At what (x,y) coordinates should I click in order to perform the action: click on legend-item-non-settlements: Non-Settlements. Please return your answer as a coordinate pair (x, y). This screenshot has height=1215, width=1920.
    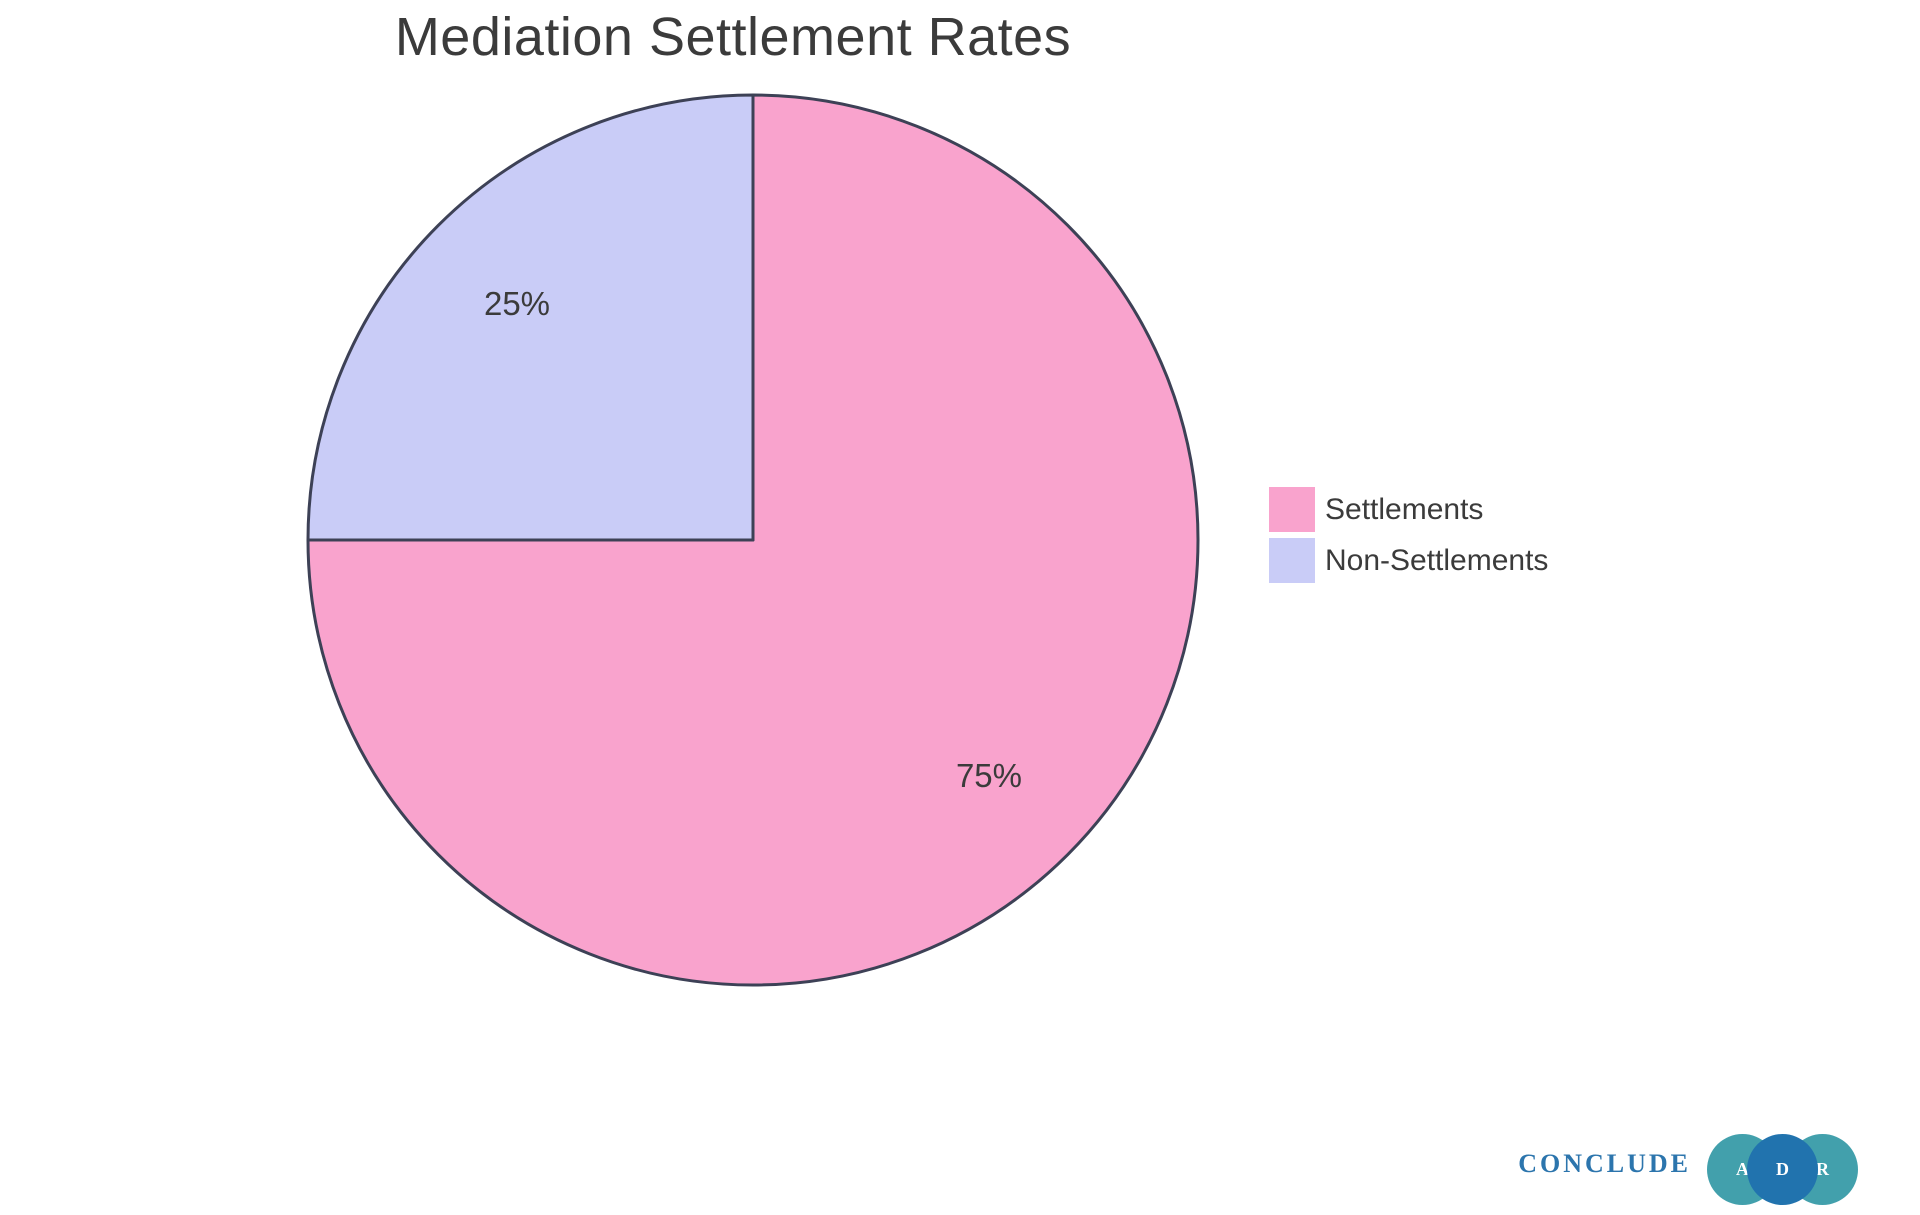
    Looking at the image, I should click on (1408, 560).